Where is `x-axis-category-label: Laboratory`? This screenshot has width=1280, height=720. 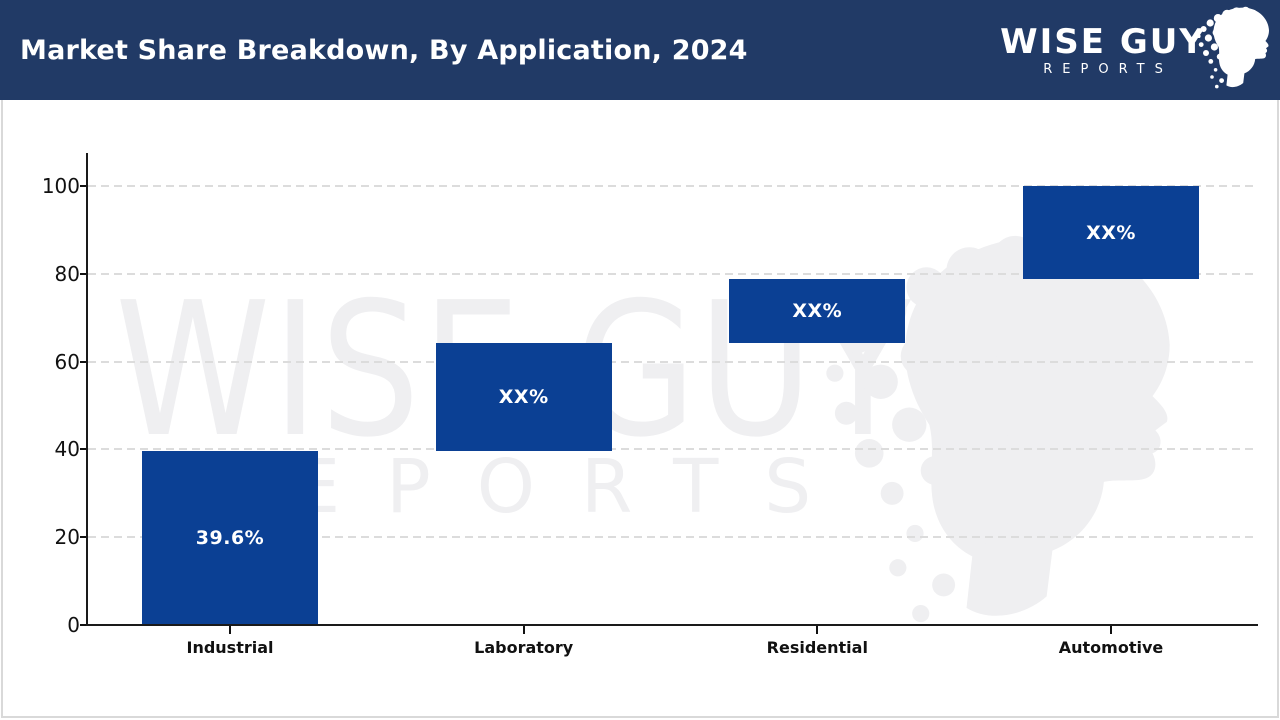
x-axis-category-label: Laboratory is located at coordinates (524, 647).